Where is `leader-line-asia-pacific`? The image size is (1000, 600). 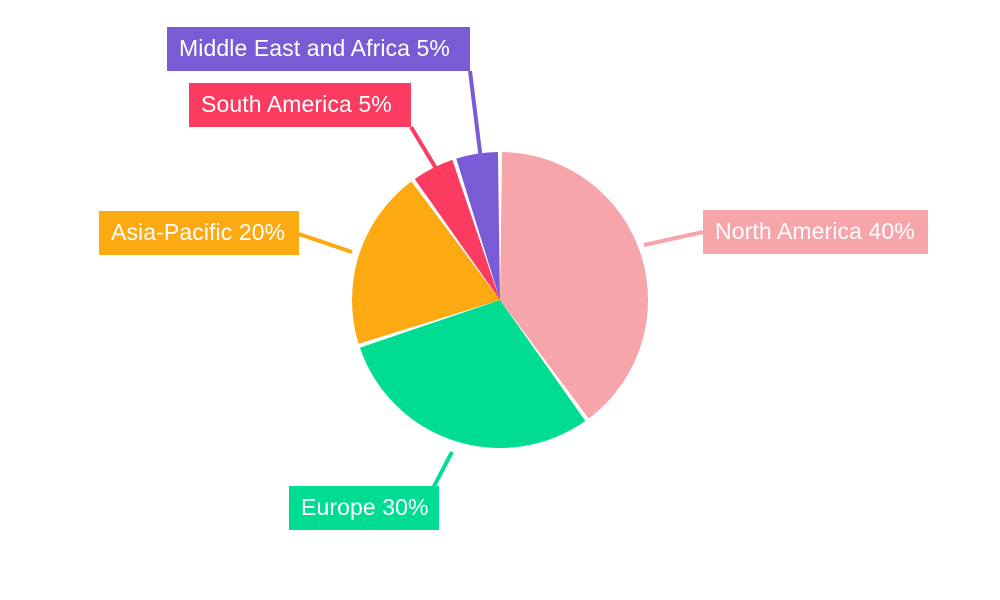
leader-line-asia-pacific is located at coordinates (325, 243).